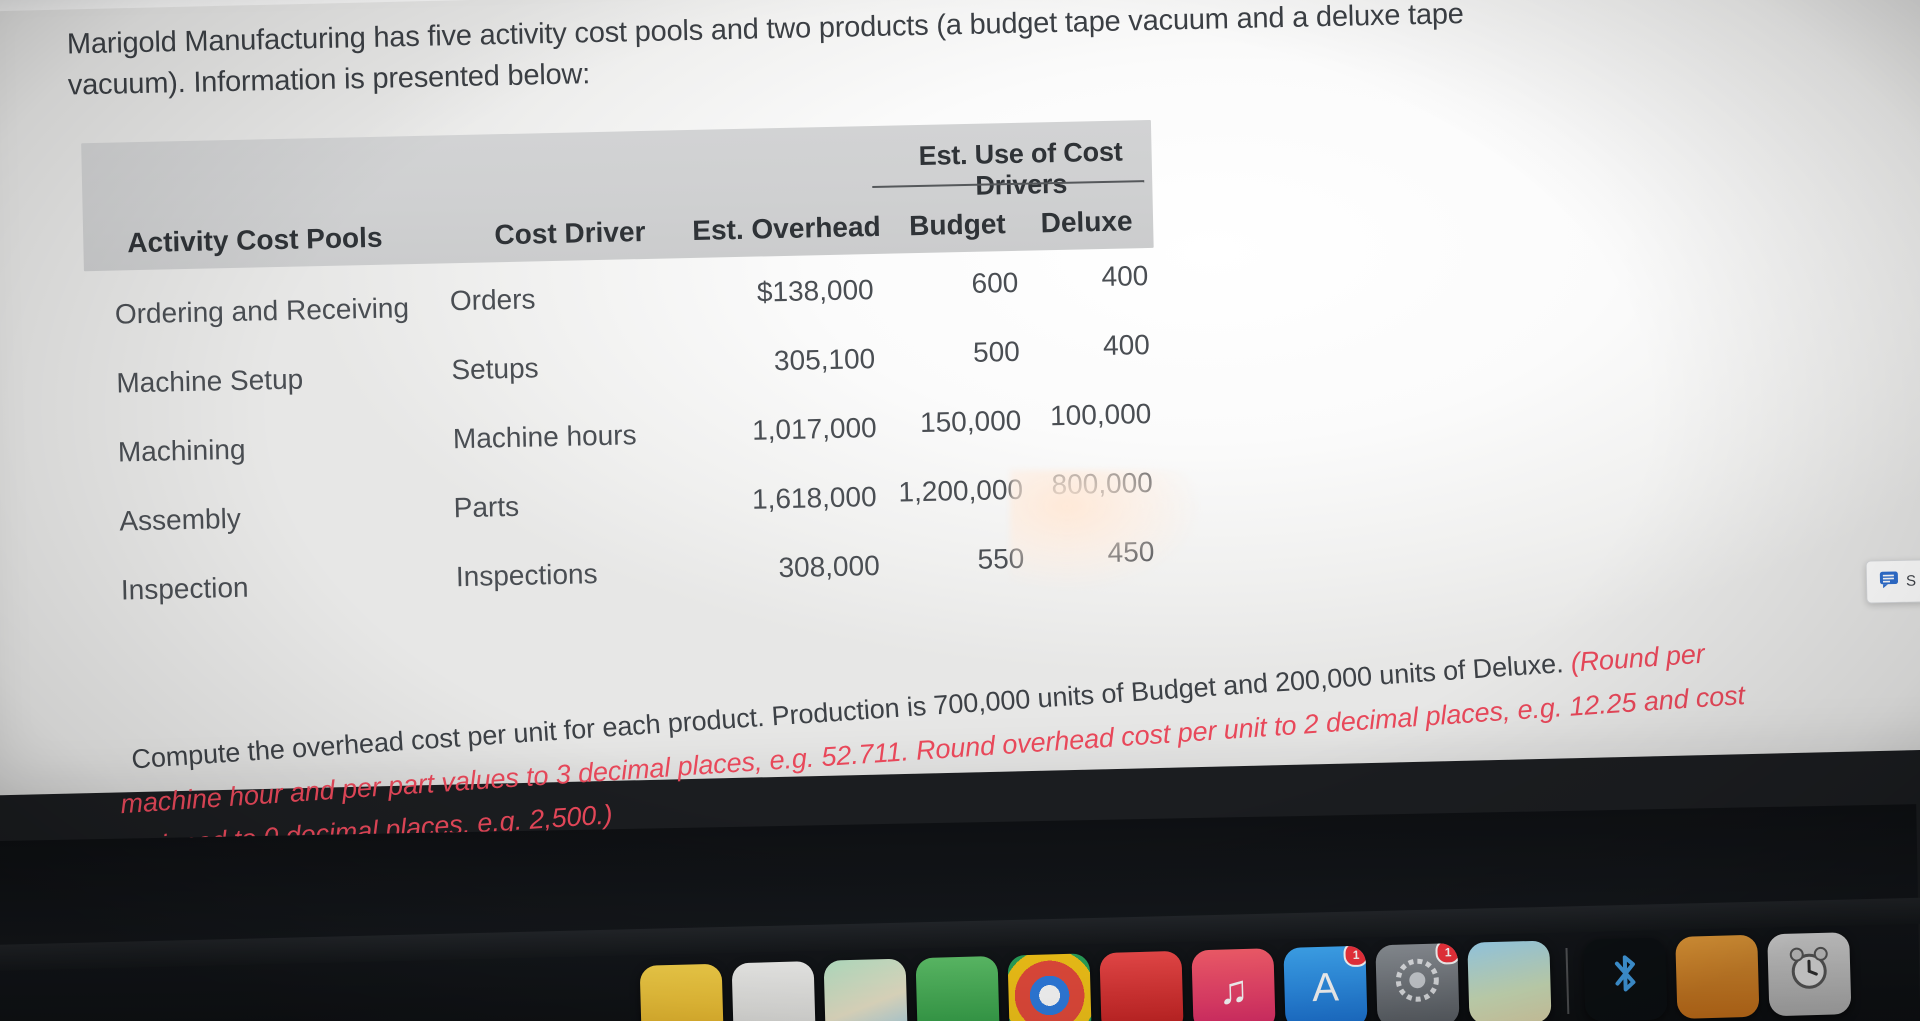 This screenshot has width=1920, height=1021. I want to click on dock-item-maps, so click(865, 989).